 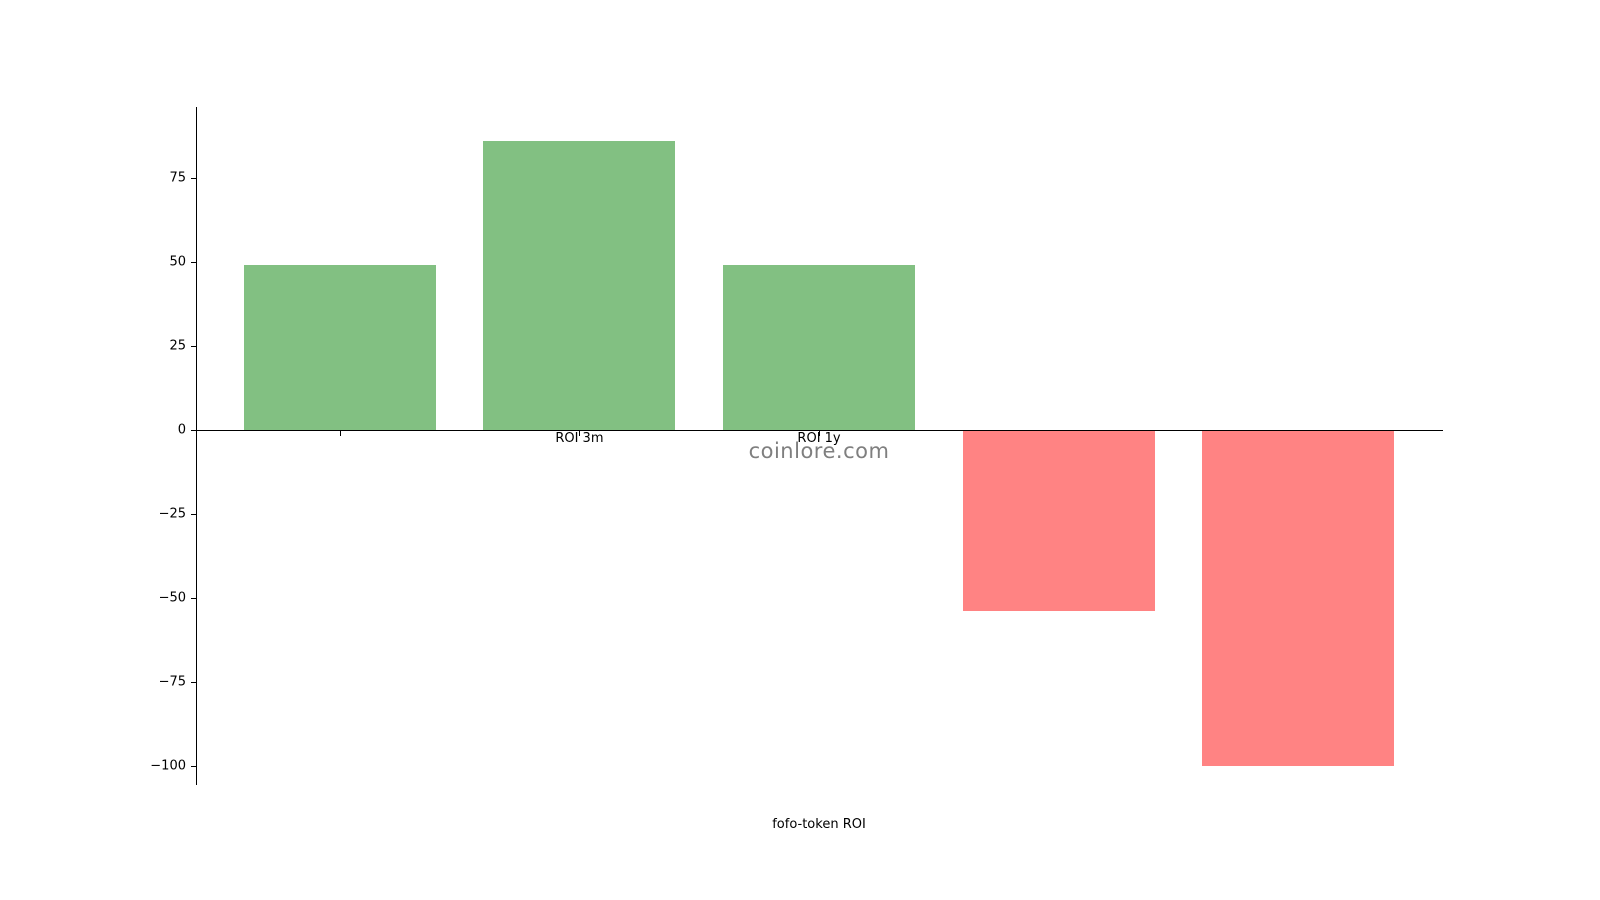 What do you see at coordinates (172, 514) in the screenshot?
I see `y-tick-label: −25` at bounding box center [172, 514].